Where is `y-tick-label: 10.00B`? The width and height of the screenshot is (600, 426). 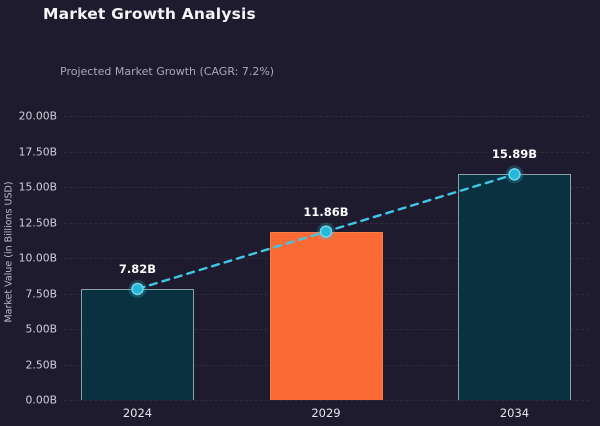 y-tick-label: 10.00B is located at coordinates (37, 258).